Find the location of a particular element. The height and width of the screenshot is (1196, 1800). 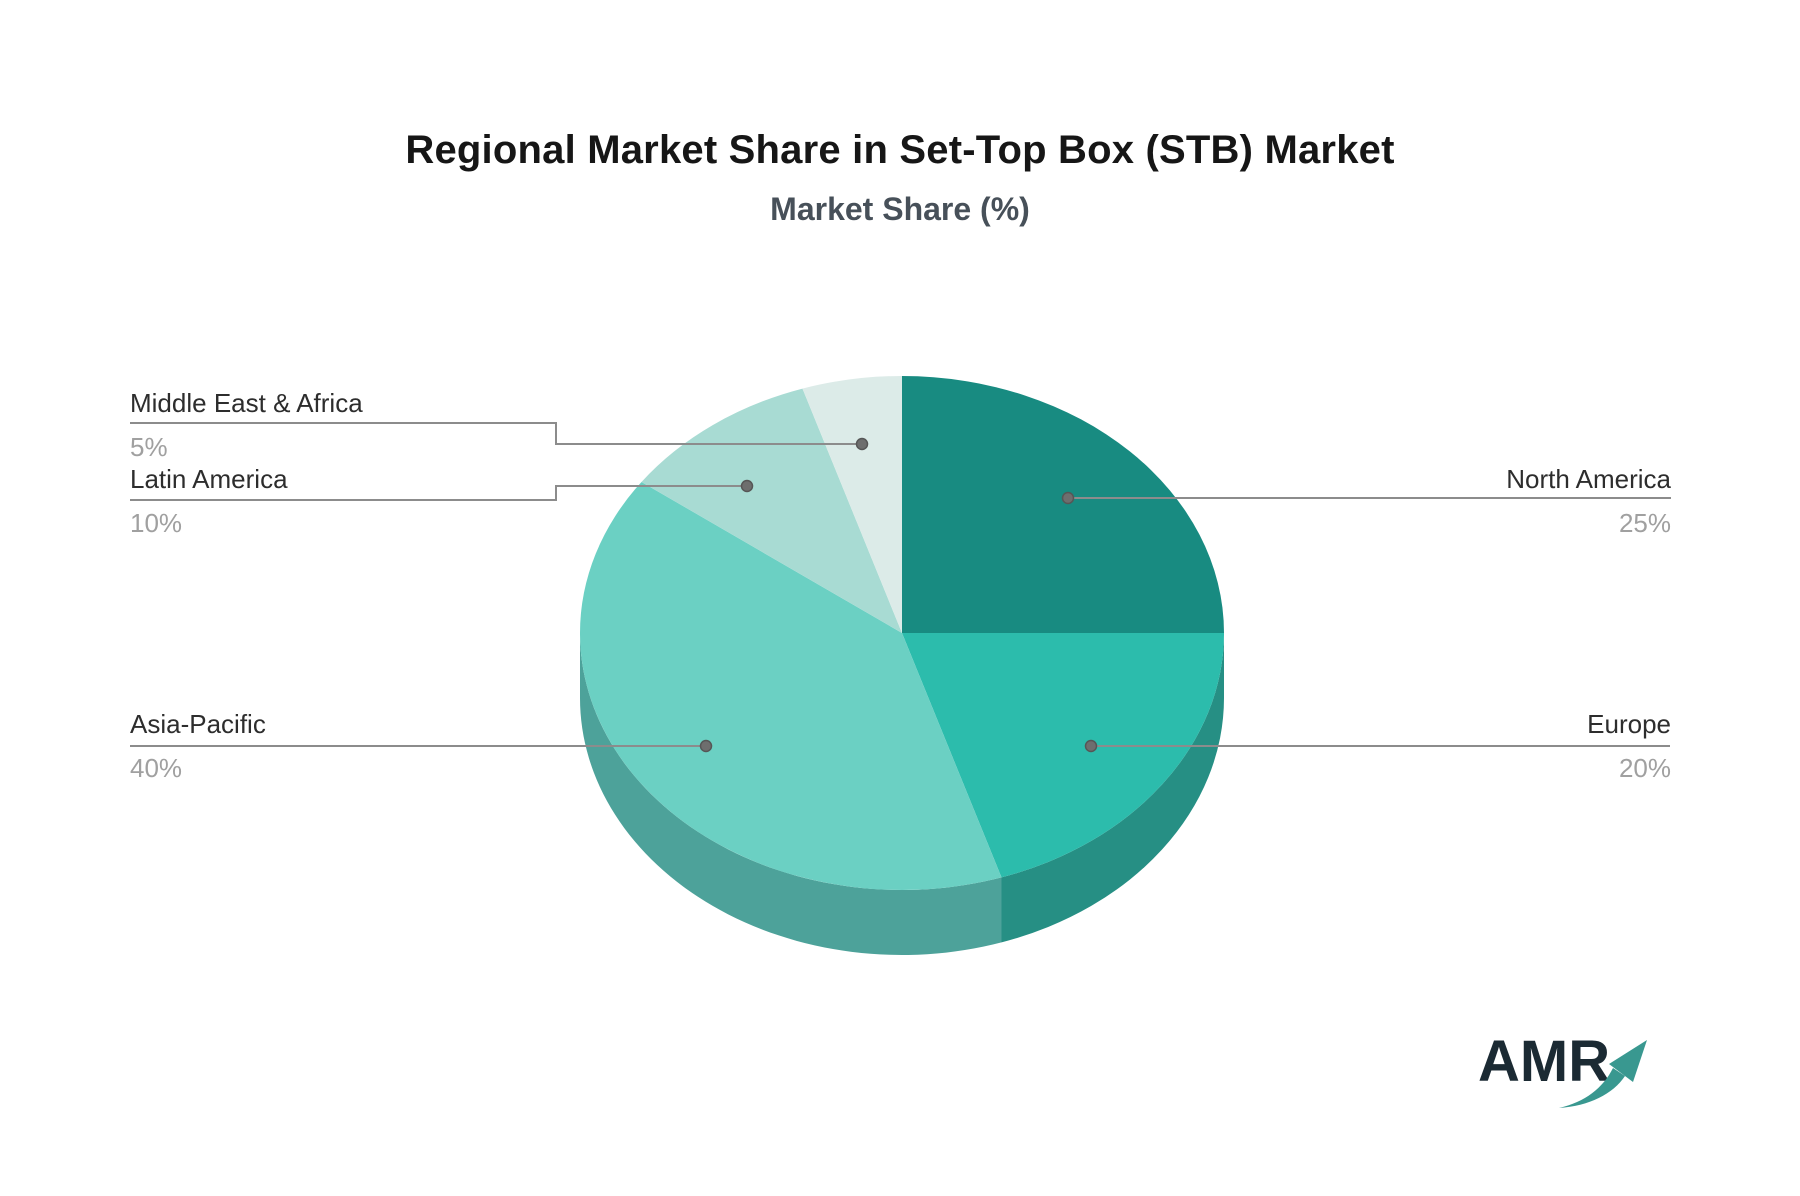

region-label: North America is located at coordinates (1588, 479).